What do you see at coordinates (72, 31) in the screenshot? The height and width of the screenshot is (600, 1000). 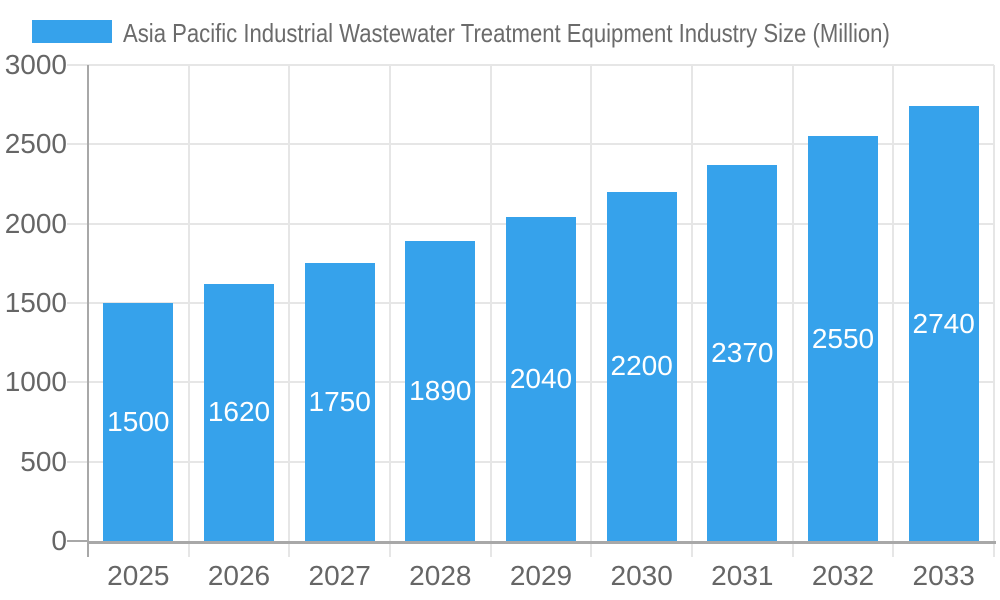 I see `legend-swatch` at bounding box center [72, 31].